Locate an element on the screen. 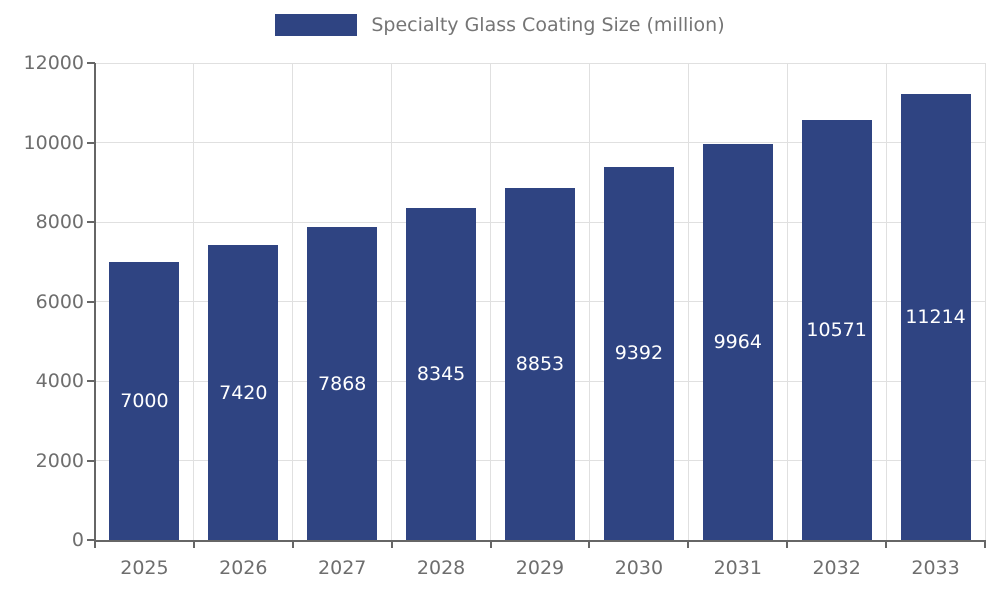 Image resolution: width=1000 pixels, height=600 pixels. y-axis-tick-label: 12000 is located at coordinates (53, 63).